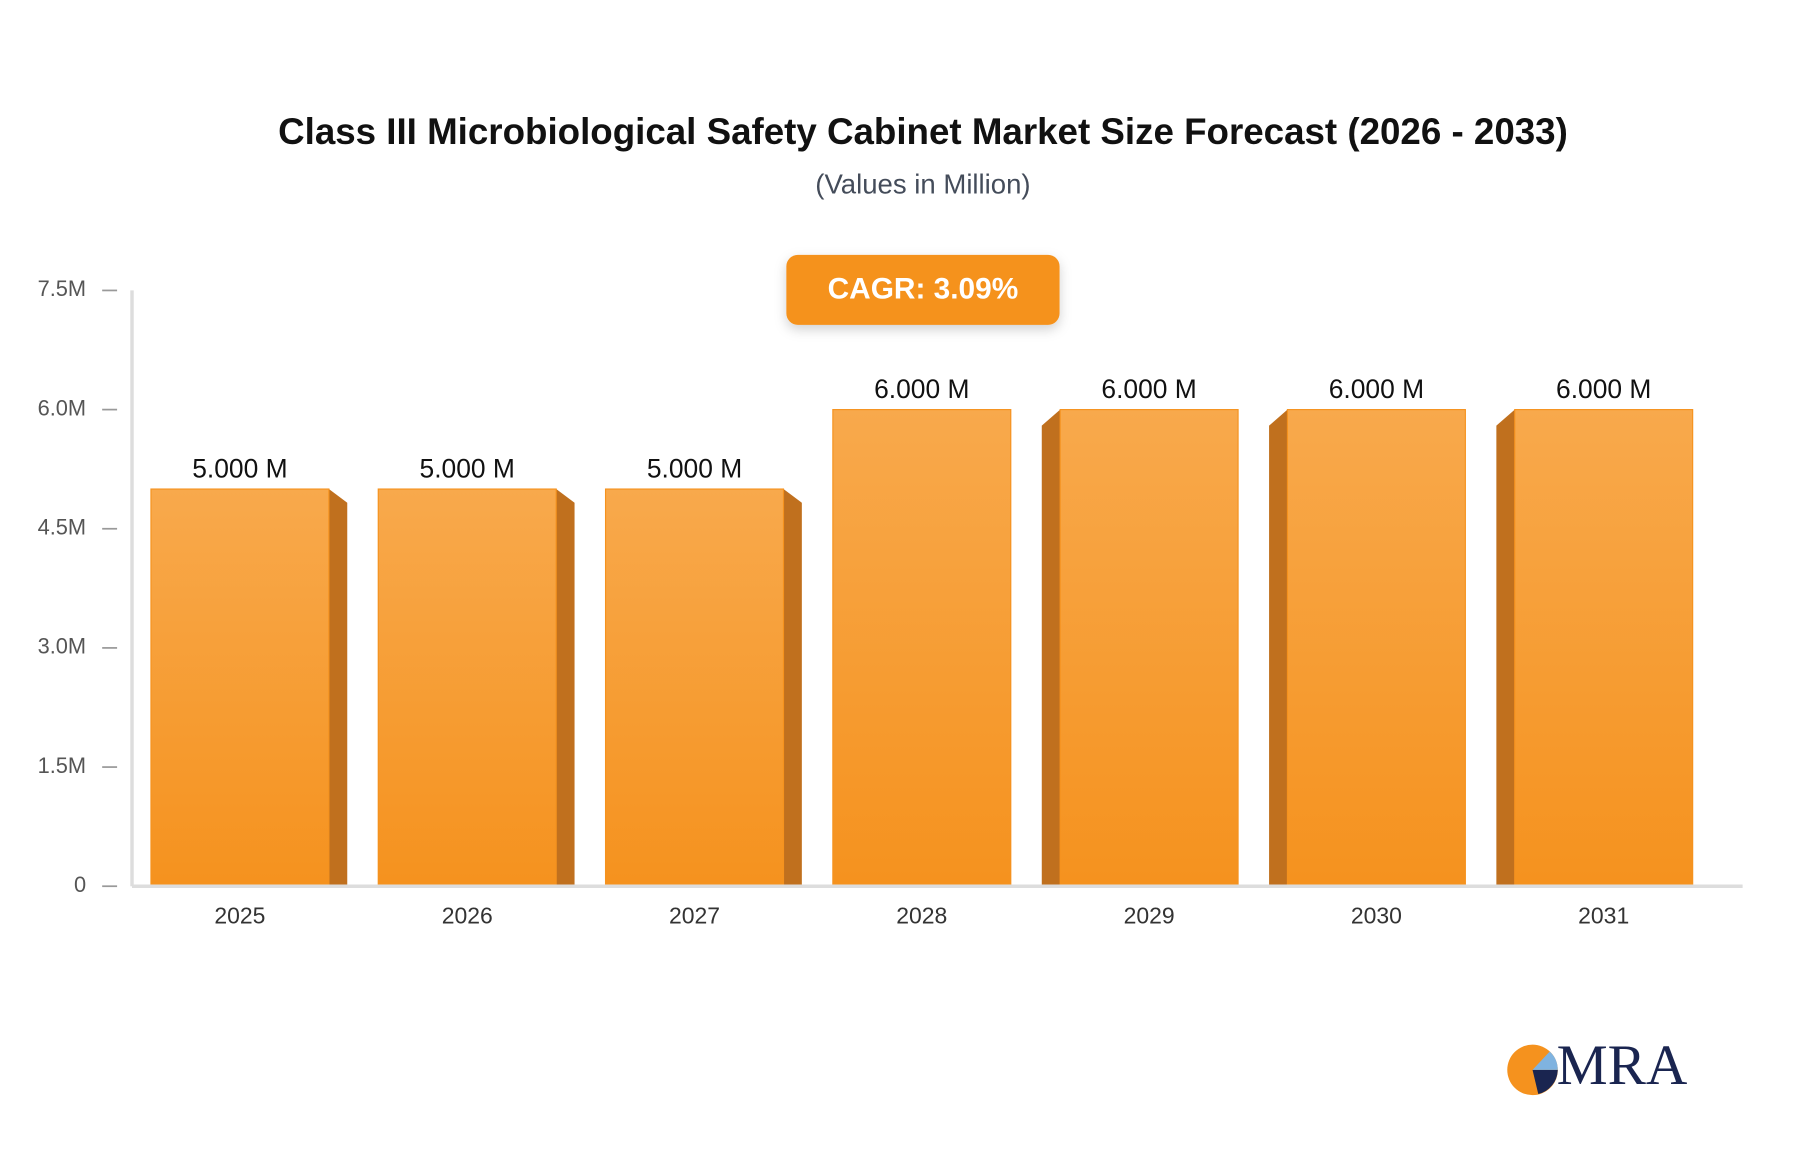 The height and width of the screenshot is (1156, 1800). I want to click on y-tick-label: 6.0M, so click(62, 407).